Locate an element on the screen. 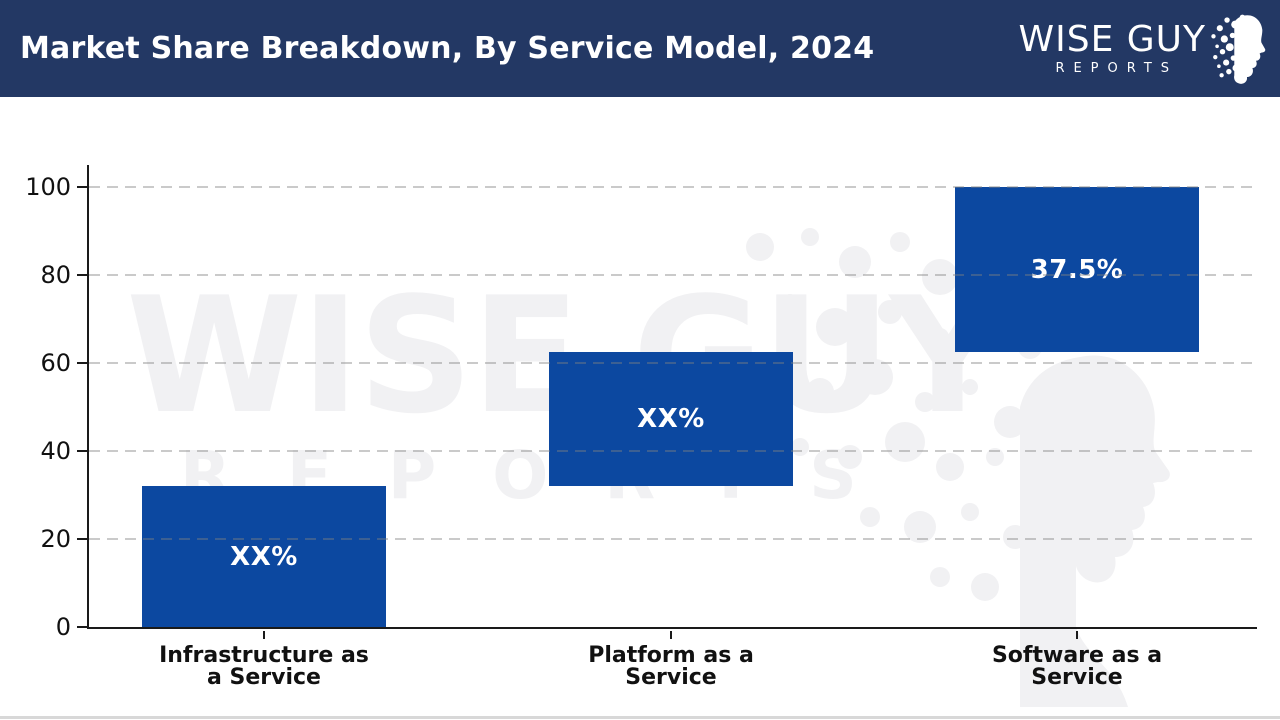 The height and width of the screenshot is (720, 1280). bar-1: XX% is located at coordinates (671, 419).